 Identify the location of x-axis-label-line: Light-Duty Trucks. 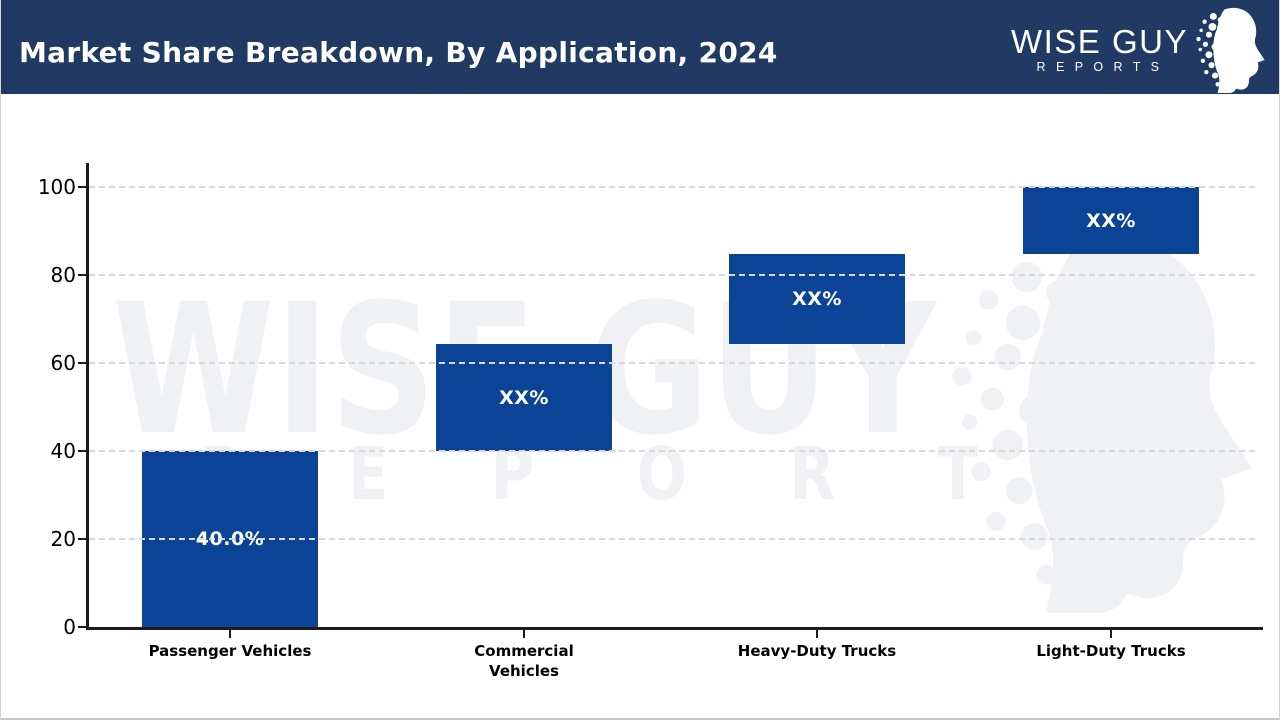
(1111, 651).